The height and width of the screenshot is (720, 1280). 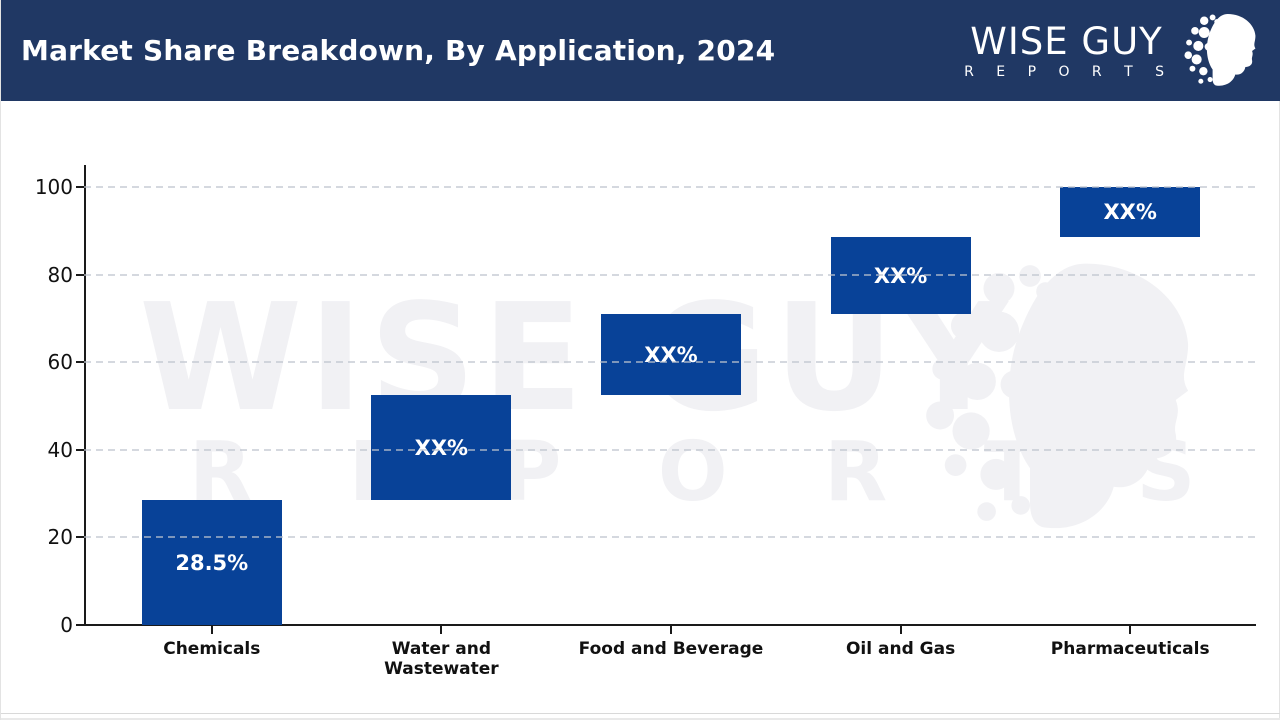 What do you see at coordinates (1220, 49) in the screenshot?
I see `logo-head-icon` at bounding box center [1220, 49].